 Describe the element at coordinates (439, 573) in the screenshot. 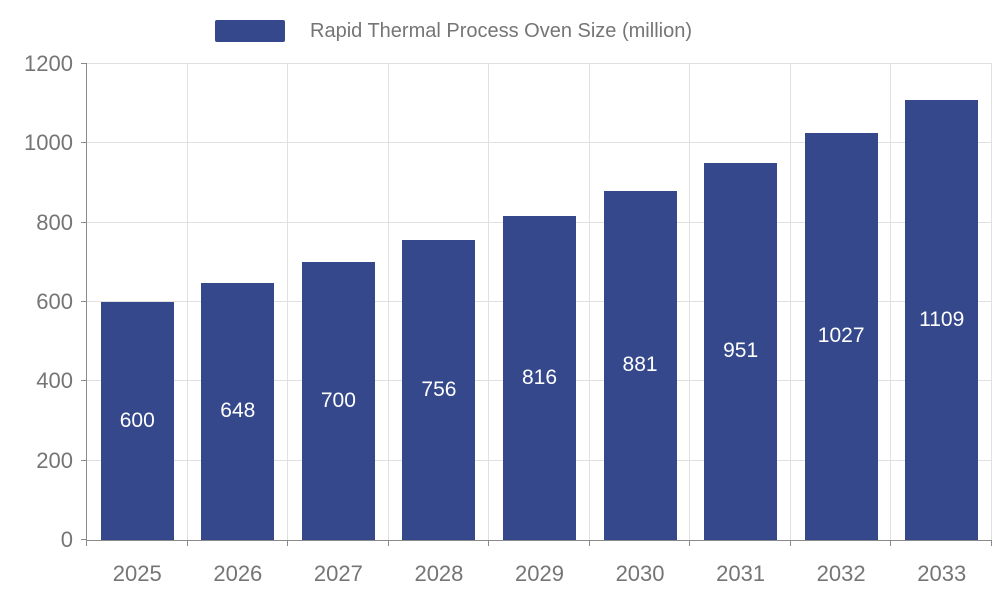

I see `x-axis-label: 2028` at that location.